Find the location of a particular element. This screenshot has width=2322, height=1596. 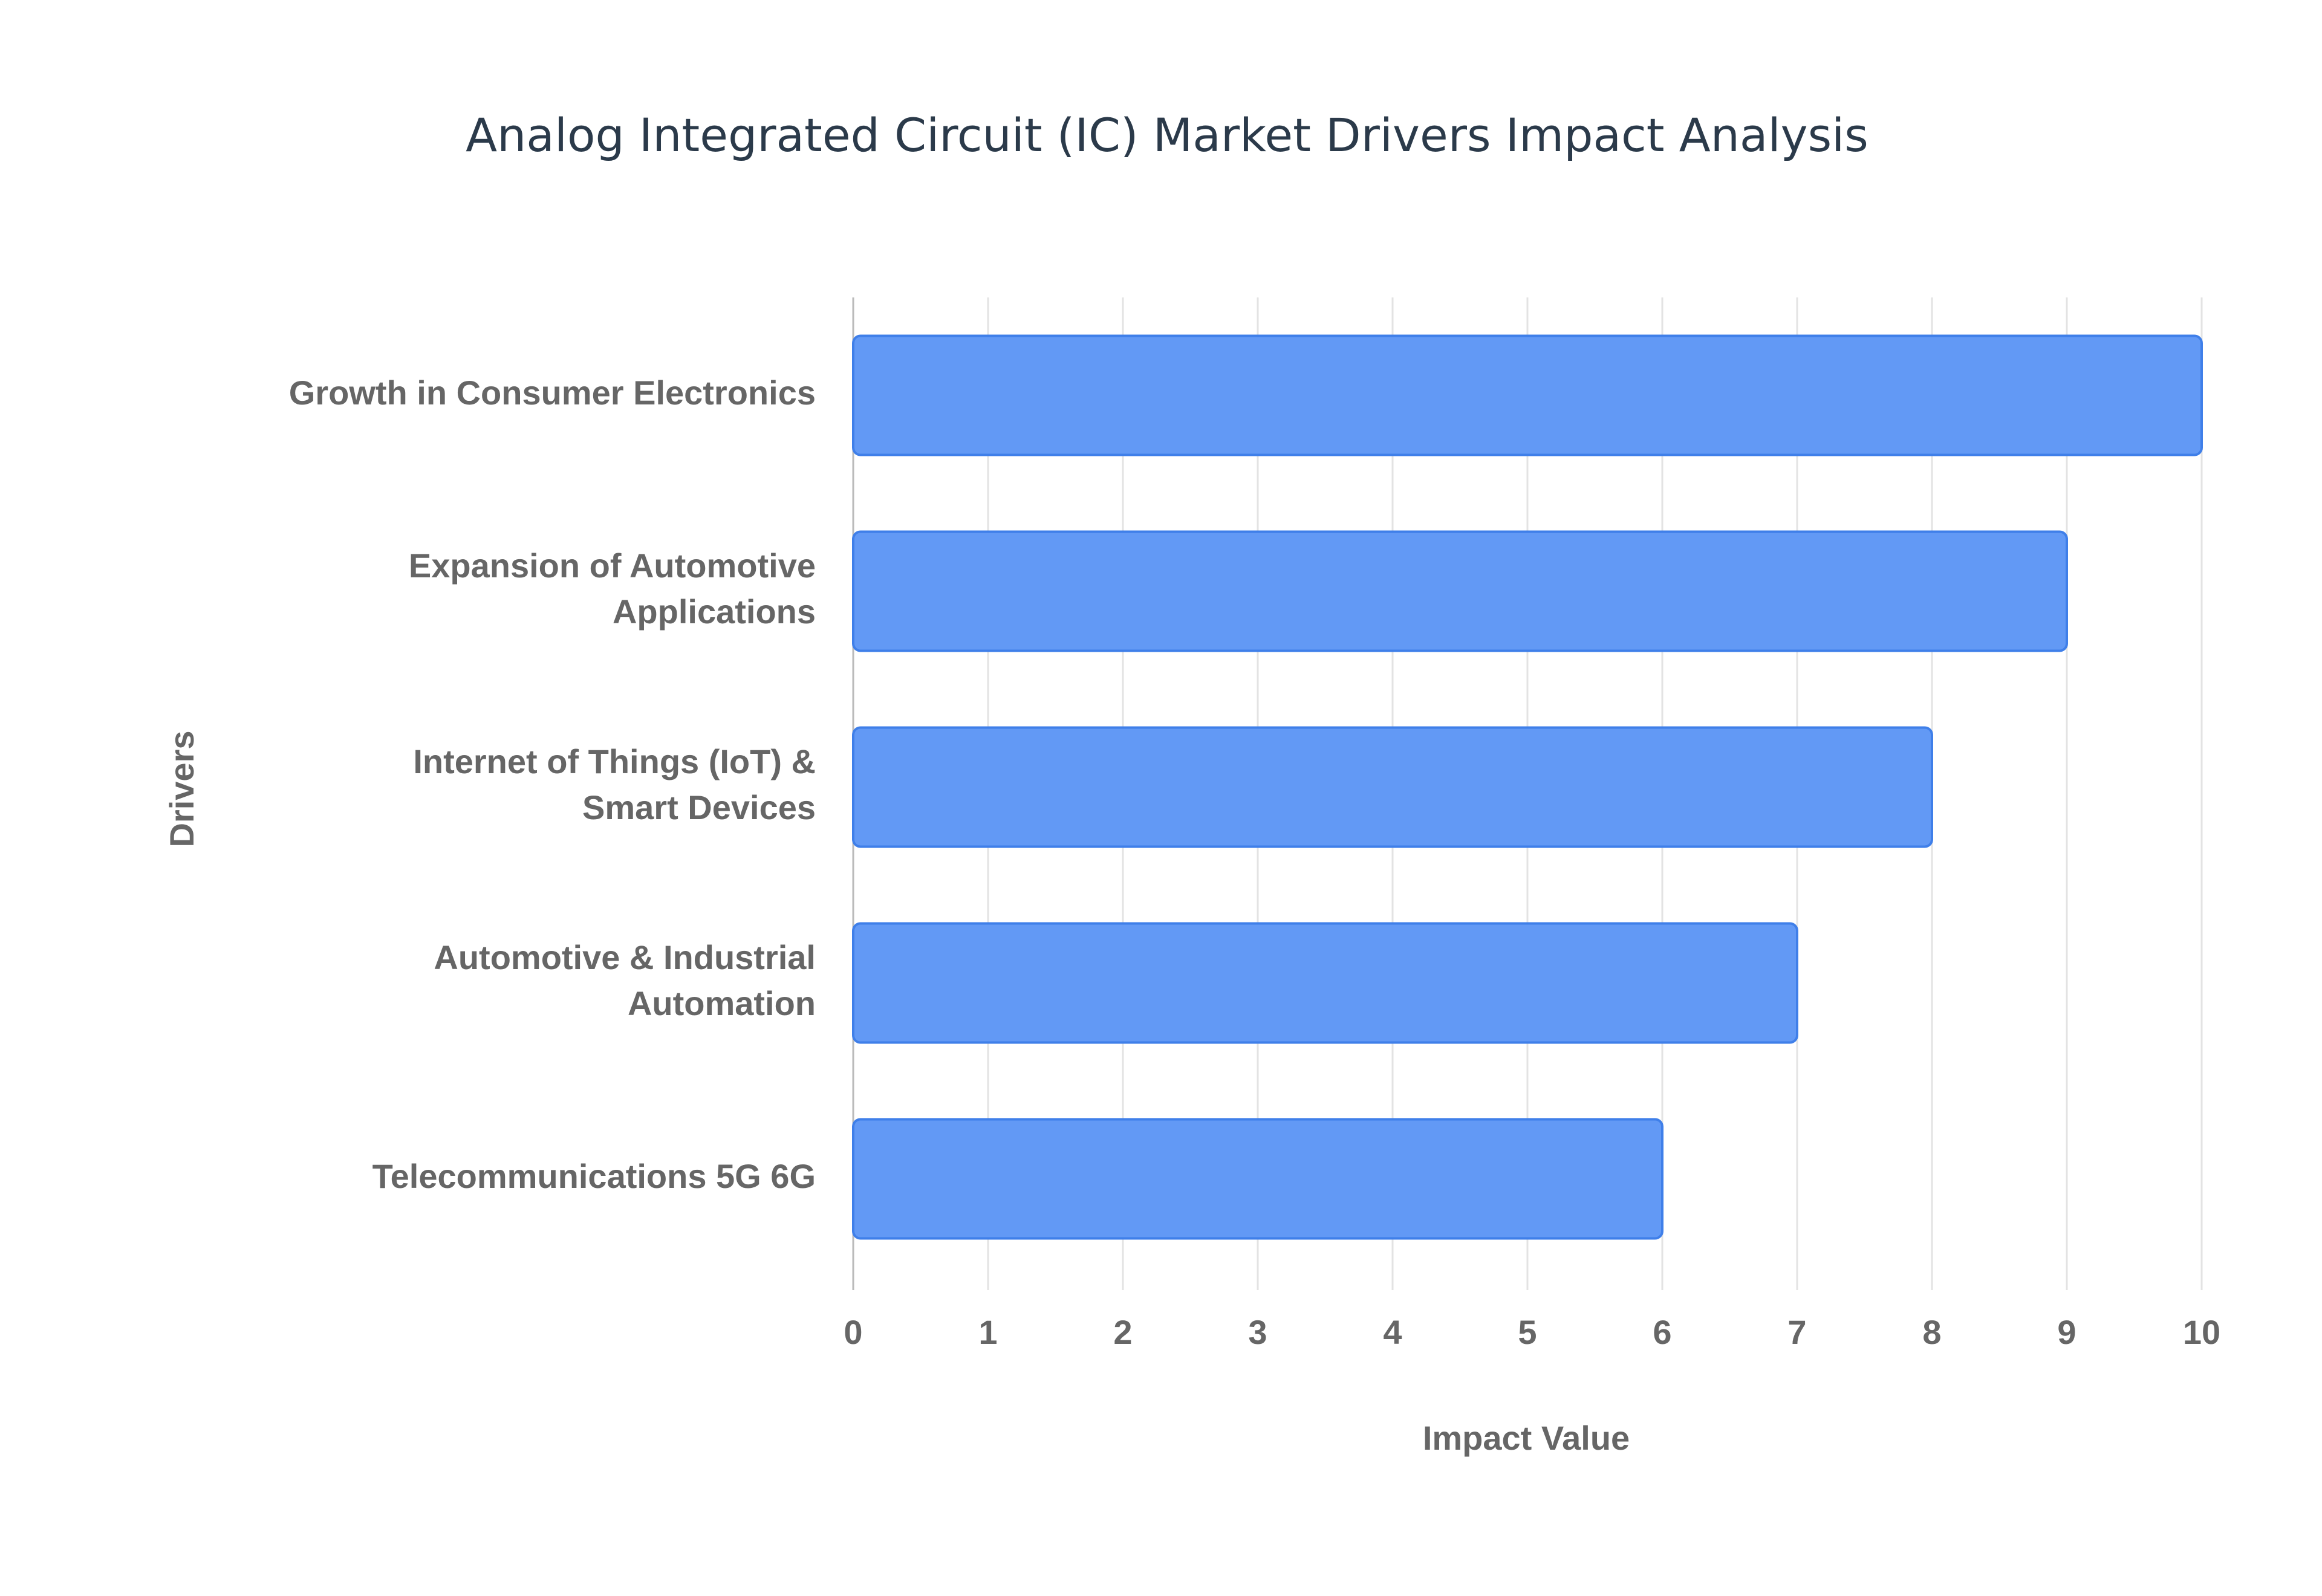

x-tick-label: 8 is located at coordinates (1931, 1332).